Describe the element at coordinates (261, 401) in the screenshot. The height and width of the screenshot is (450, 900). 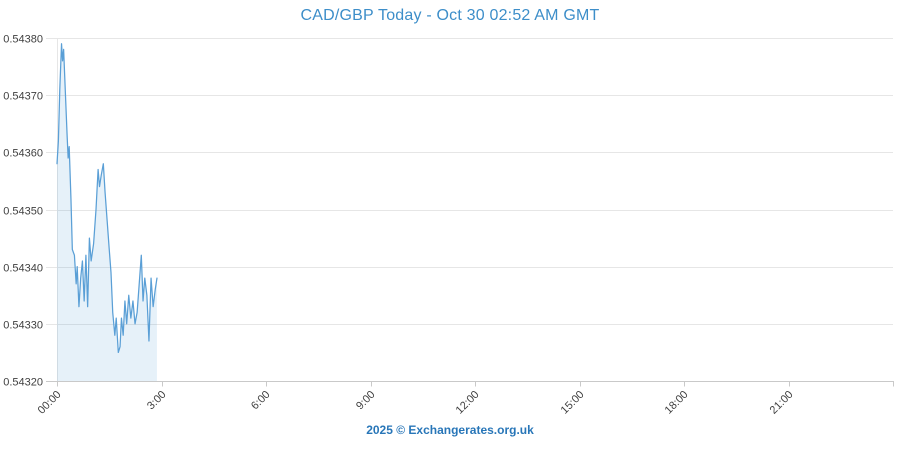
I see `x-axis-label: 6:00` at that location.